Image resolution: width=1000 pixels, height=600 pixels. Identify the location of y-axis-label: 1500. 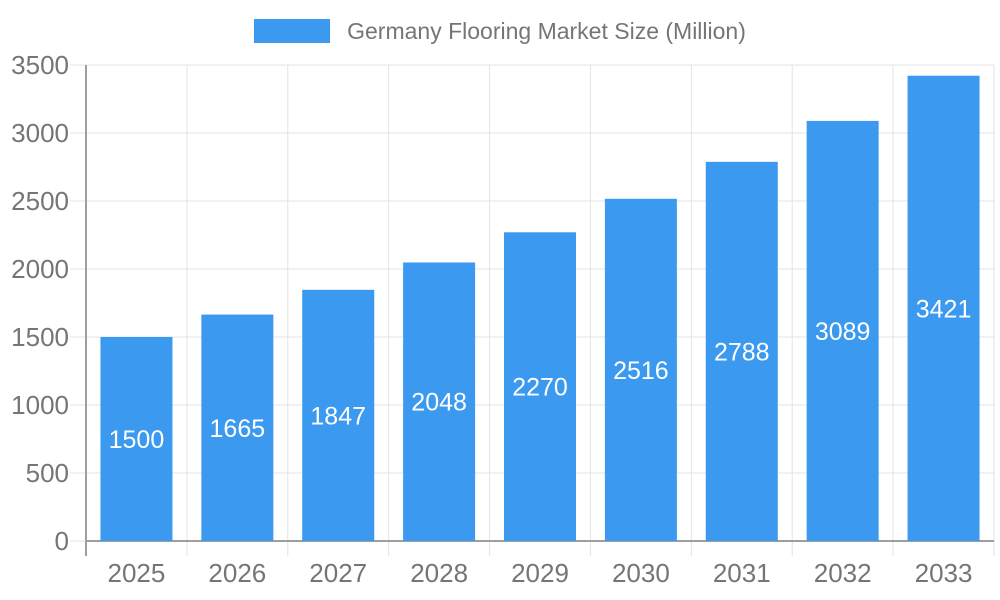
(40, 337).